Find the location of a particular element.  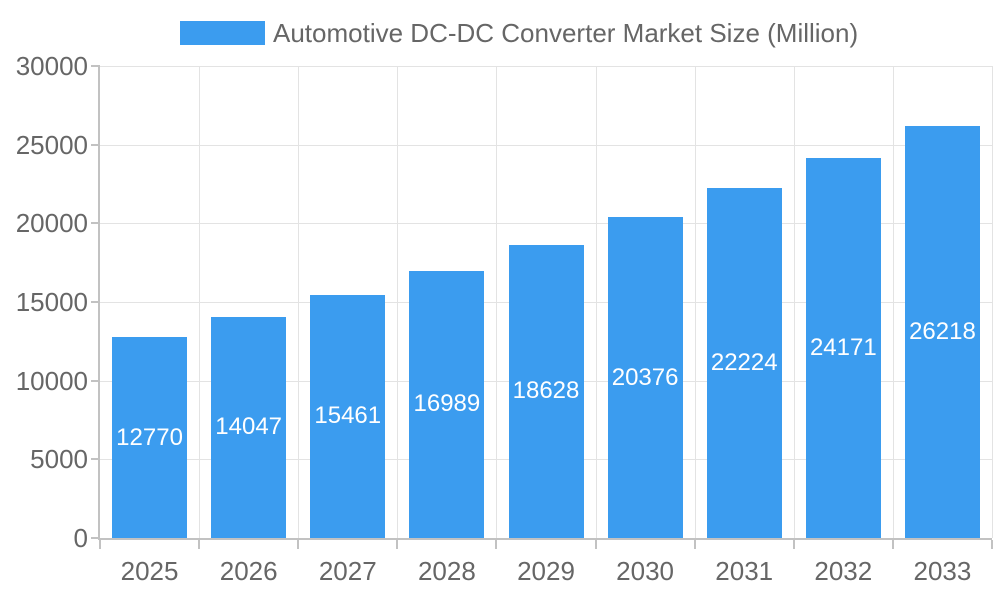

bar-2025: 12770 is located at coordinates (150, 437).